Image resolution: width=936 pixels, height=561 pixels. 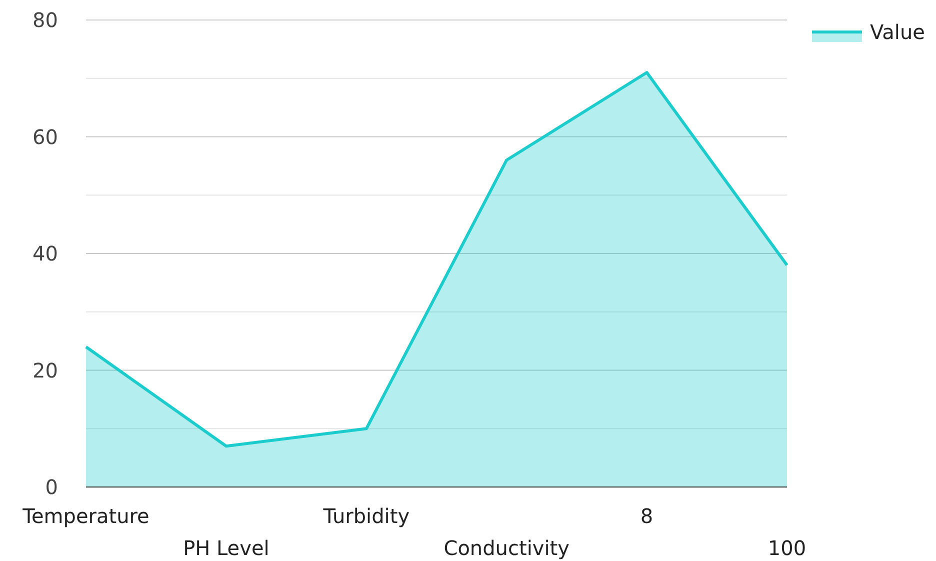 I want to click on y-tick-label: 0, so click(x=51, y=487).